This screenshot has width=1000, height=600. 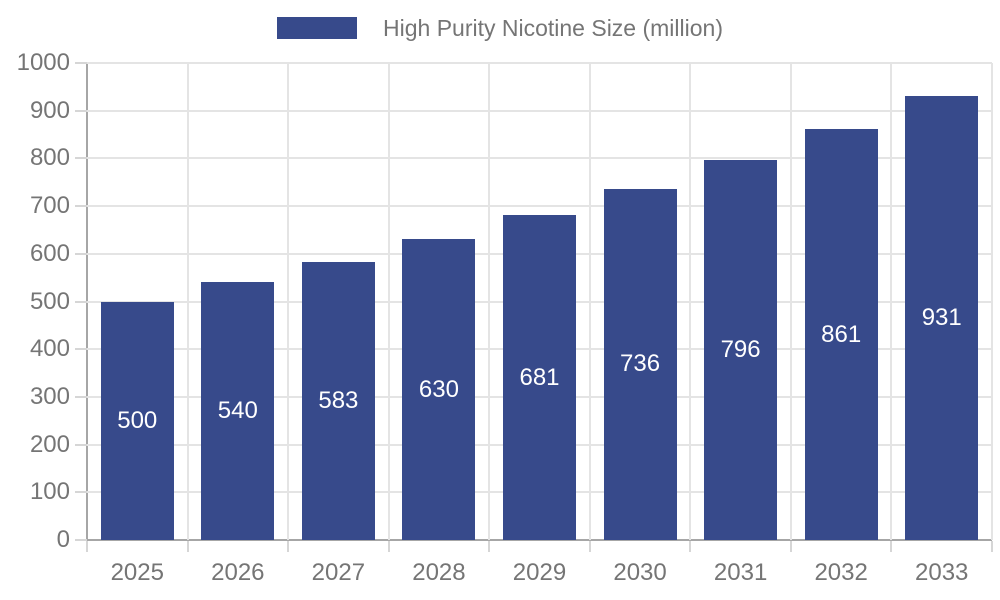 What do you see at coordinates (87, 307) in the screenshot?
I see `y-axis-line` at bounding box center [87, 307].